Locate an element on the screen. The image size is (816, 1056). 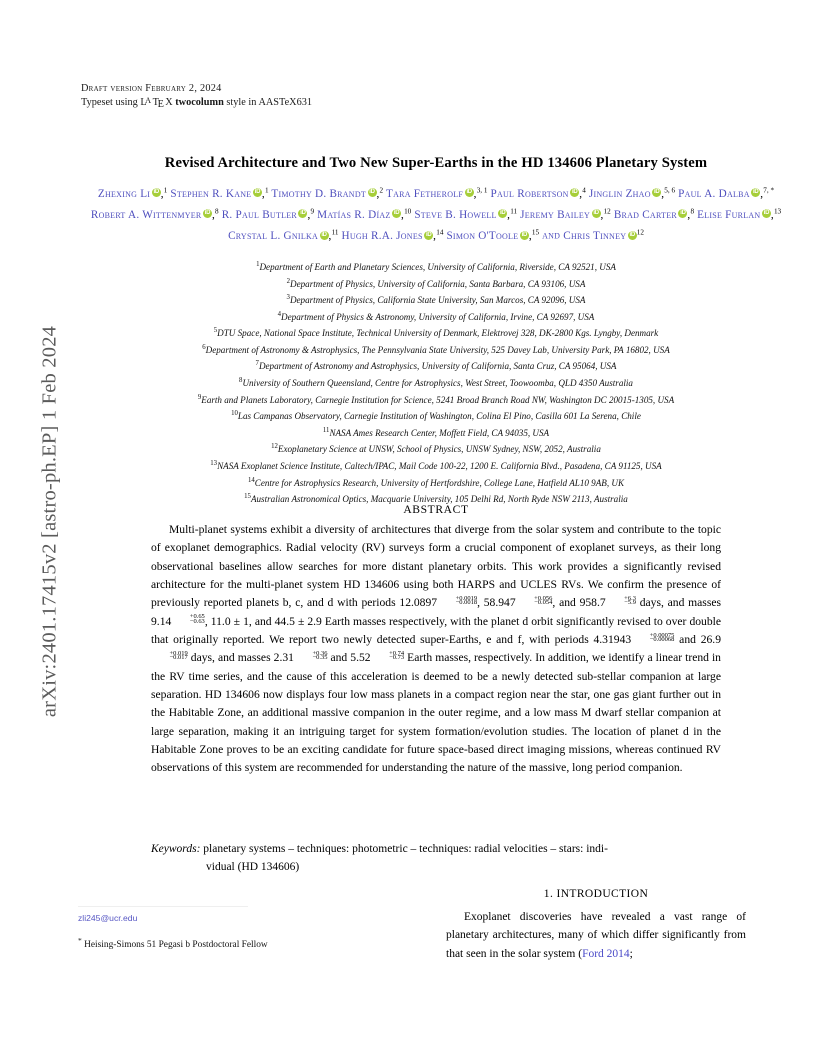
author-affiliation-marker: 14 is located at coordinates (440, 232).